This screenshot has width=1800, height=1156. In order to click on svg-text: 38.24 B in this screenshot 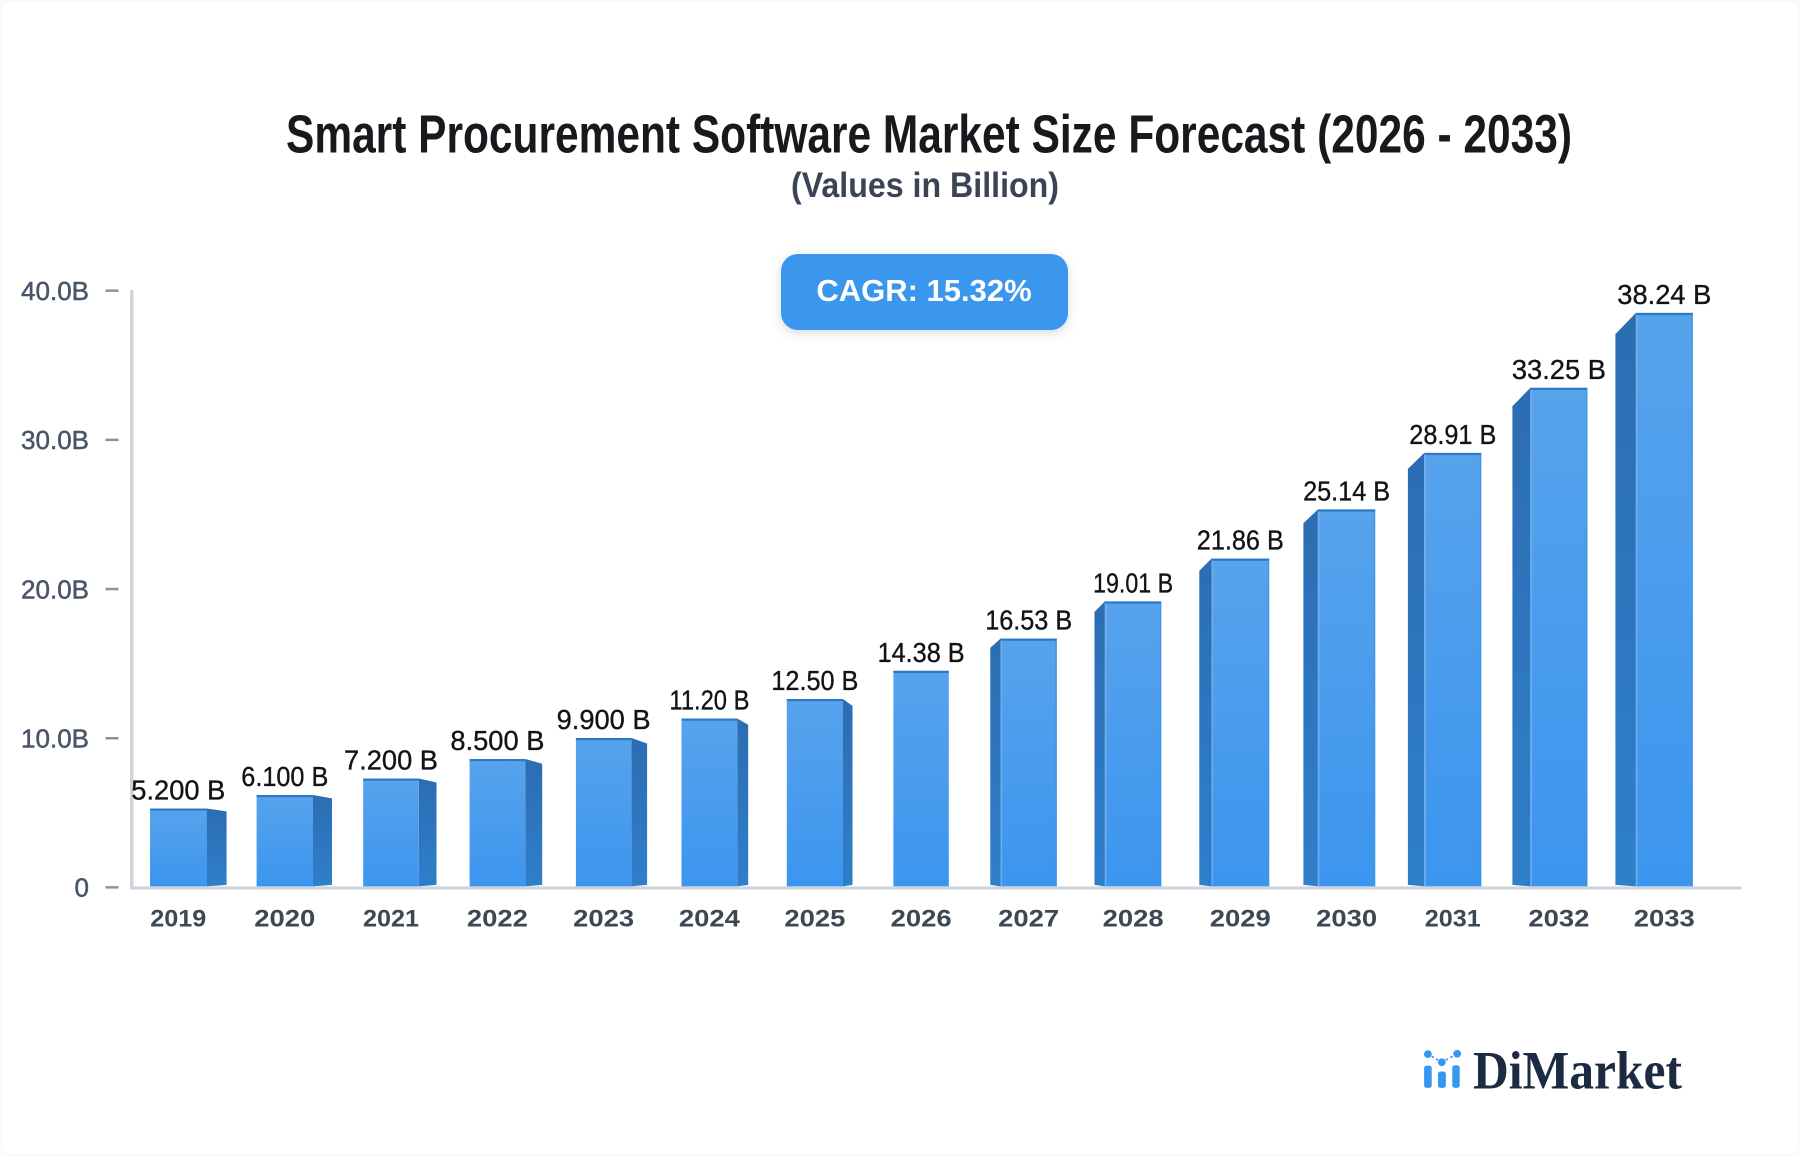, I will do `click(1664, 294)`.